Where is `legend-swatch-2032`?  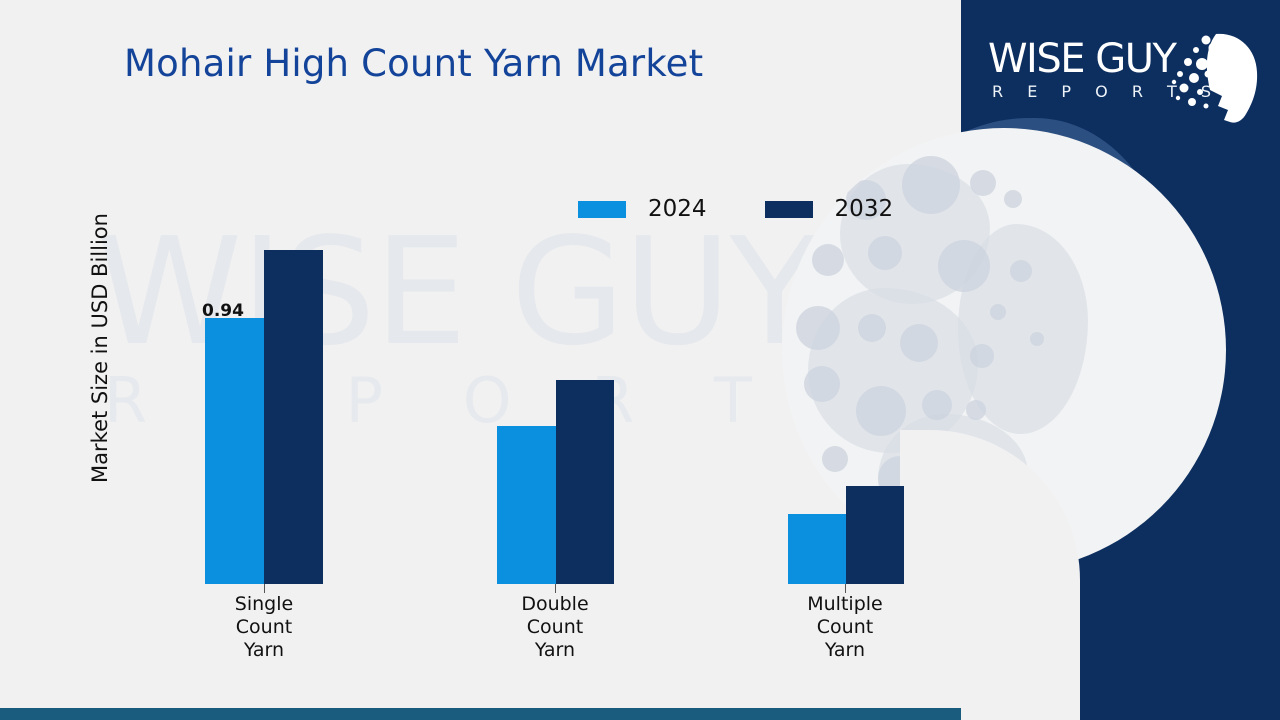 legend-swatch-2032 is located at coordinates (788, 209).